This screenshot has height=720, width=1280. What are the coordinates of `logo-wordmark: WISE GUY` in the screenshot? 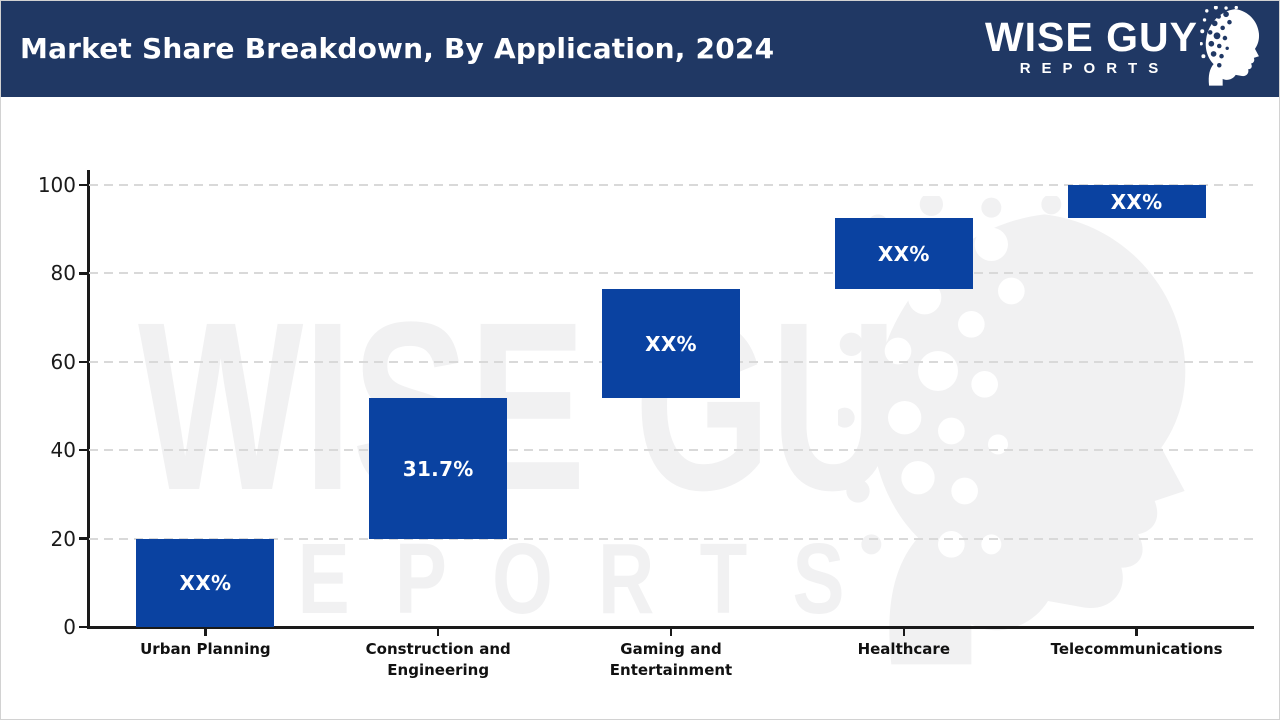 It's located at (1091, 36).